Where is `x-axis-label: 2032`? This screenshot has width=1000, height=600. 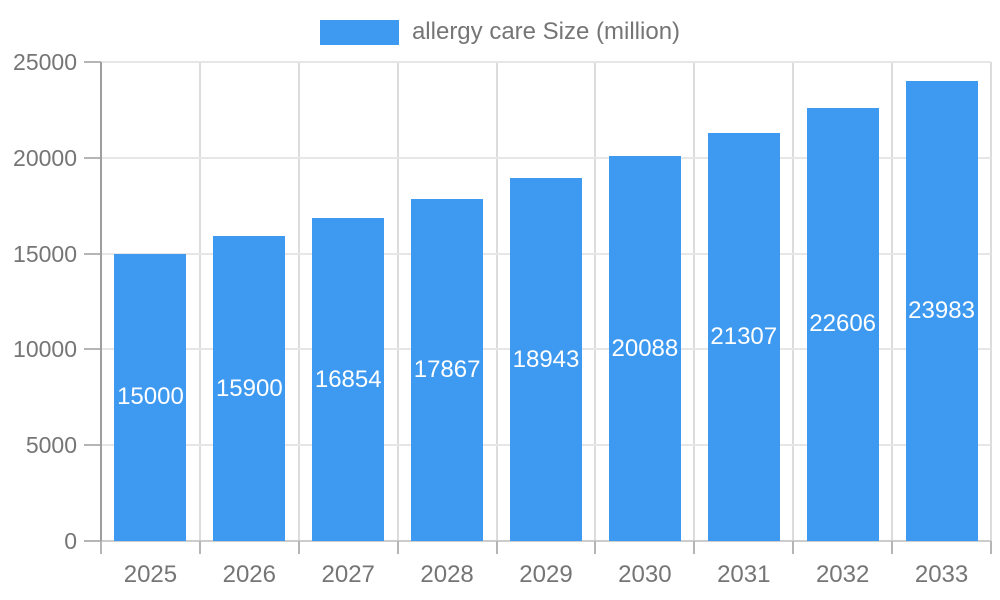
x-axis-label: 2032 is located at coordinates (842, 574).